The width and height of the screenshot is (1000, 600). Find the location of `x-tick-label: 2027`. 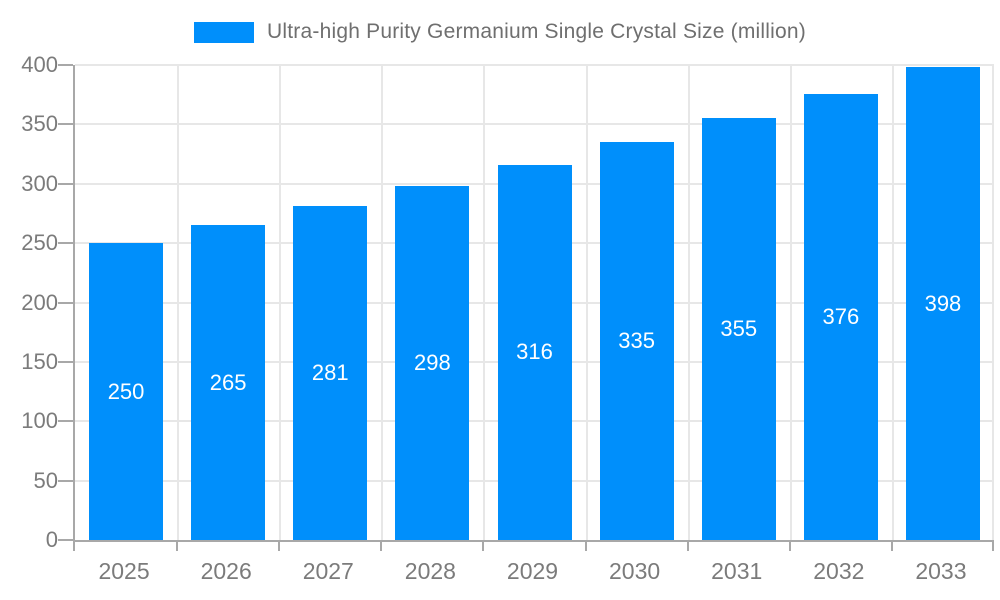

x-tick-label: 2027 is located at coordinates (328, 571).